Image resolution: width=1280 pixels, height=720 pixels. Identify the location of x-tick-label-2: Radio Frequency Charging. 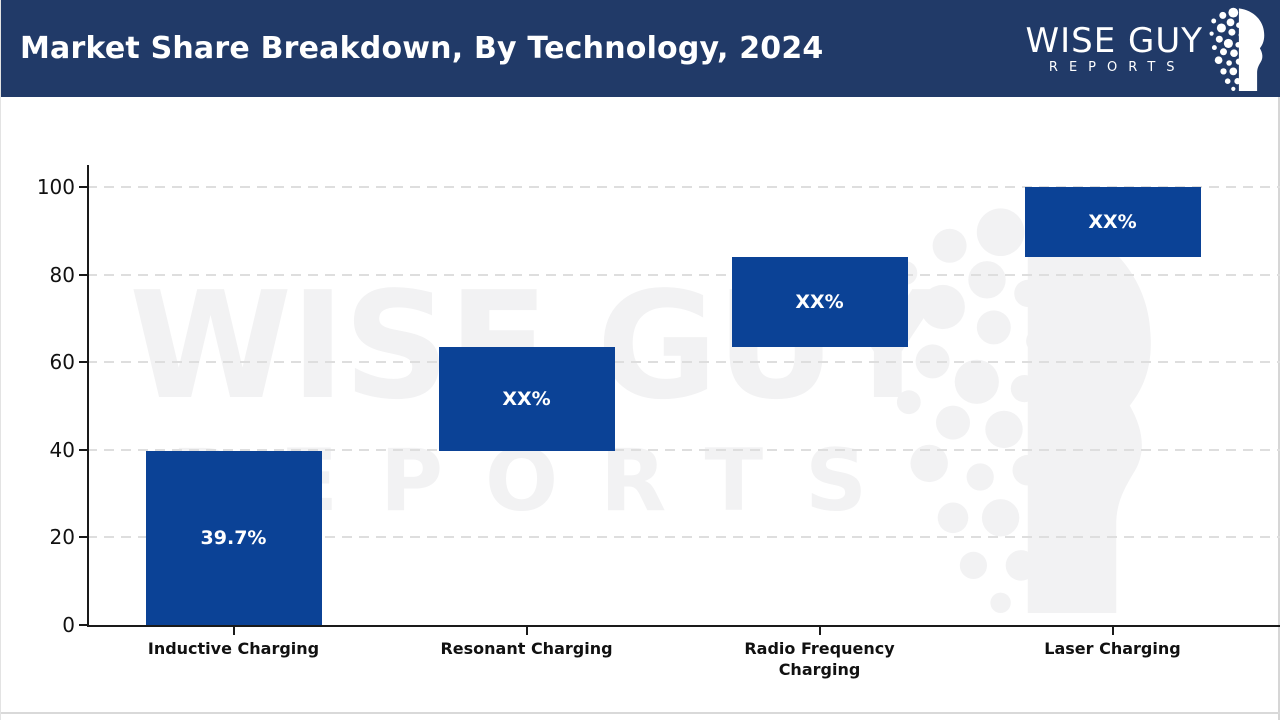
(819, 659).